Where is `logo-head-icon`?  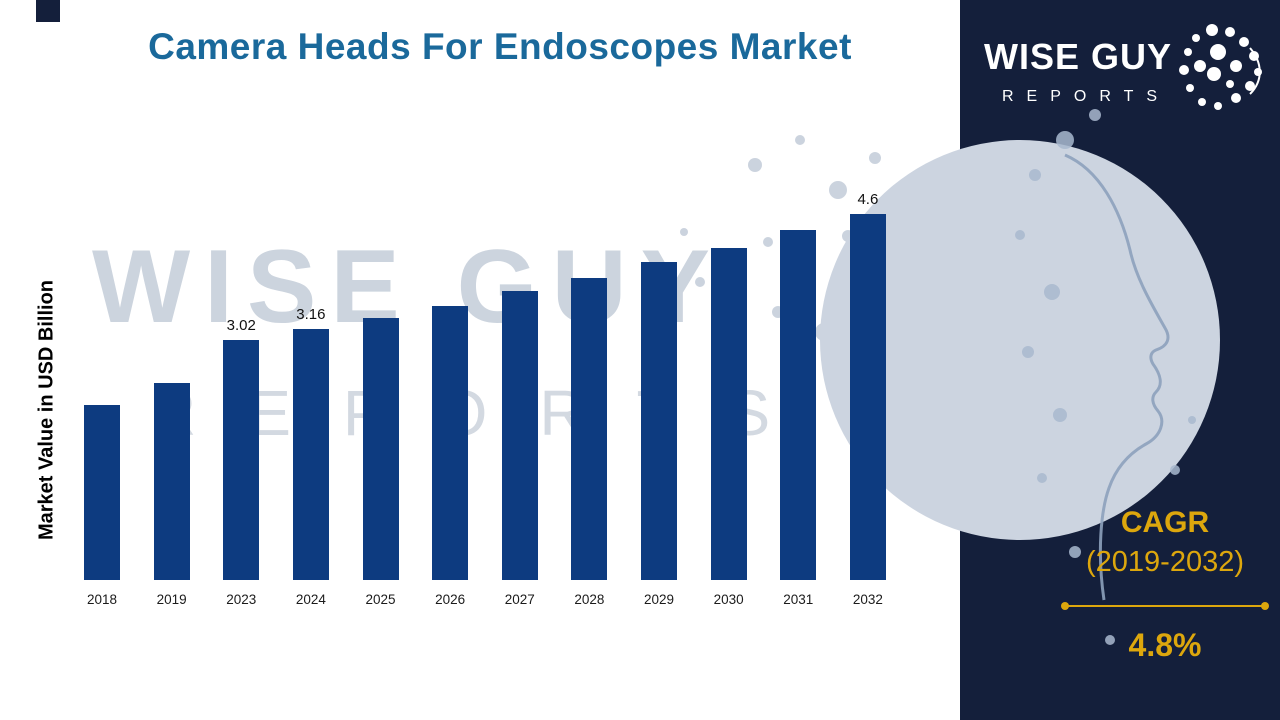
logo-head-icon is located at coordinates (1220, 67).